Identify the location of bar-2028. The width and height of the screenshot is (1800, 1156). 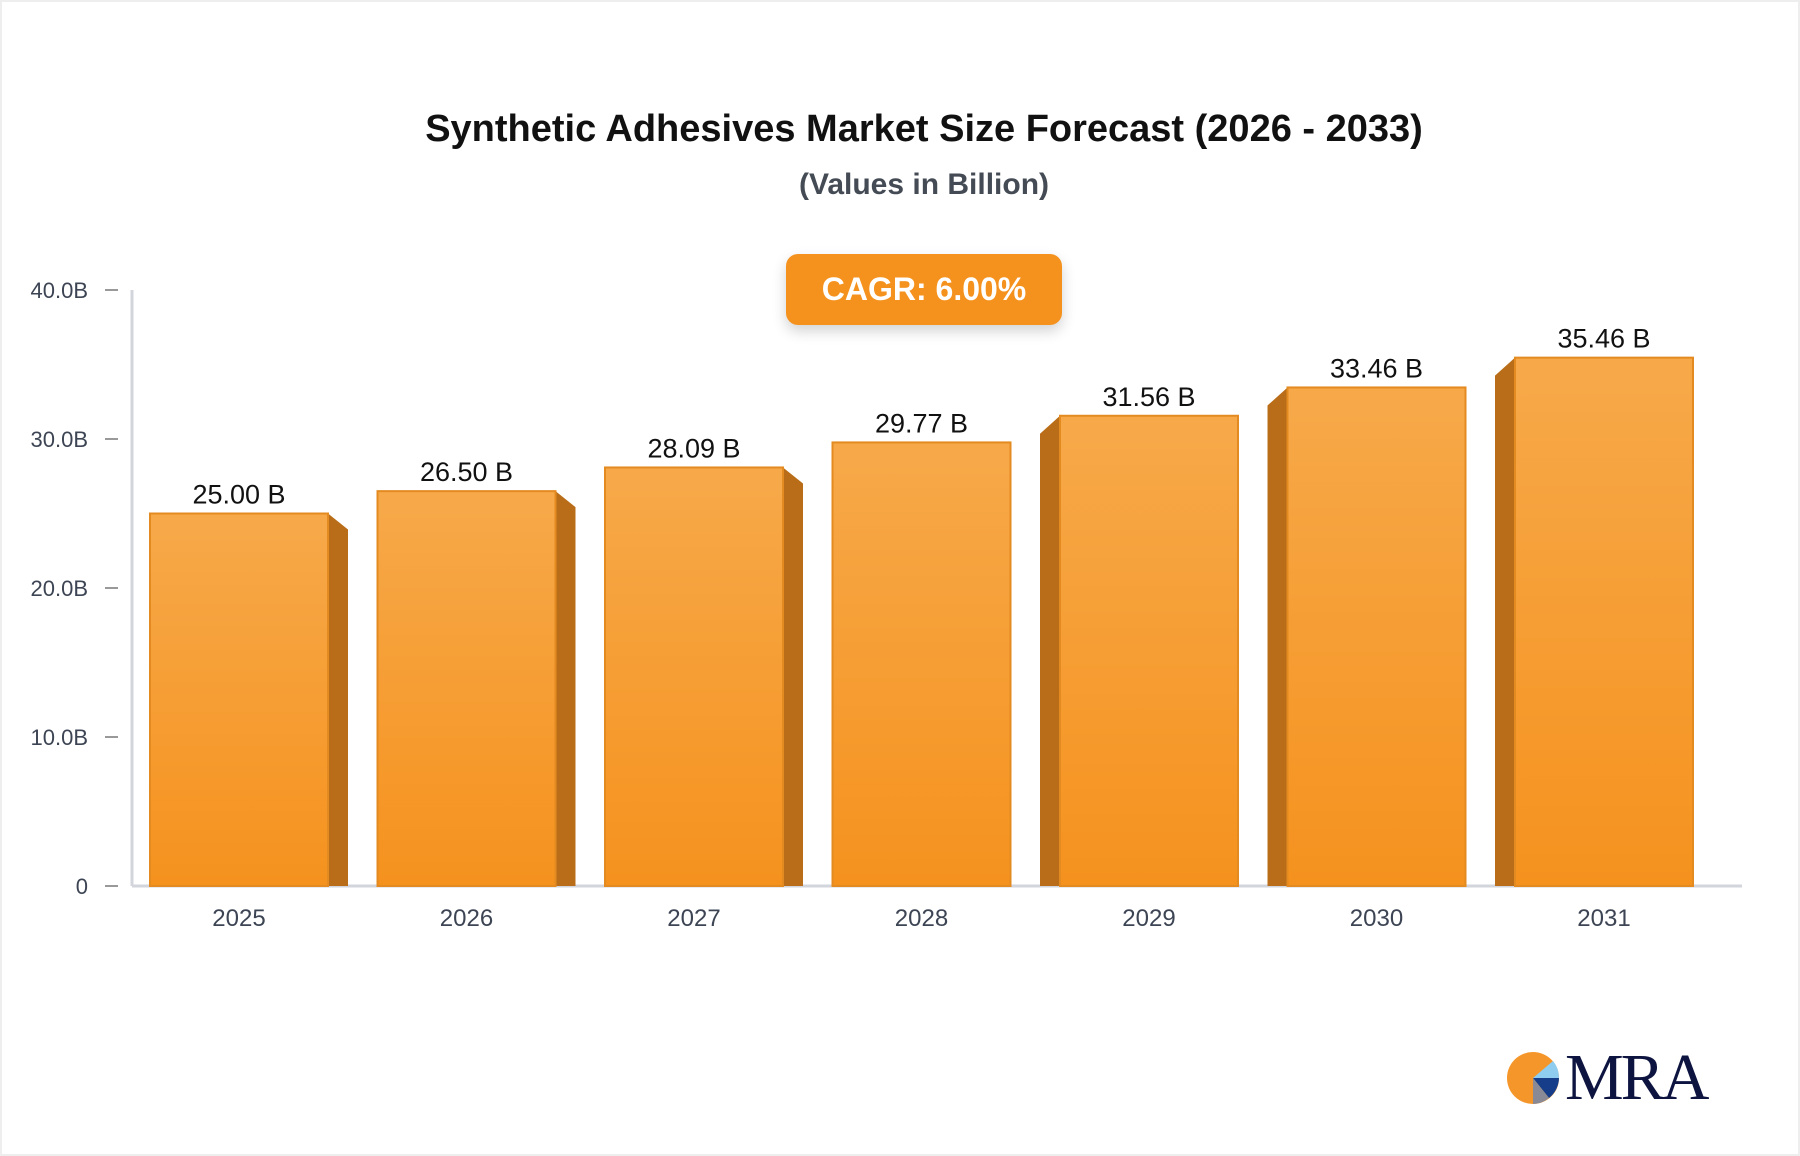
(921, 664).